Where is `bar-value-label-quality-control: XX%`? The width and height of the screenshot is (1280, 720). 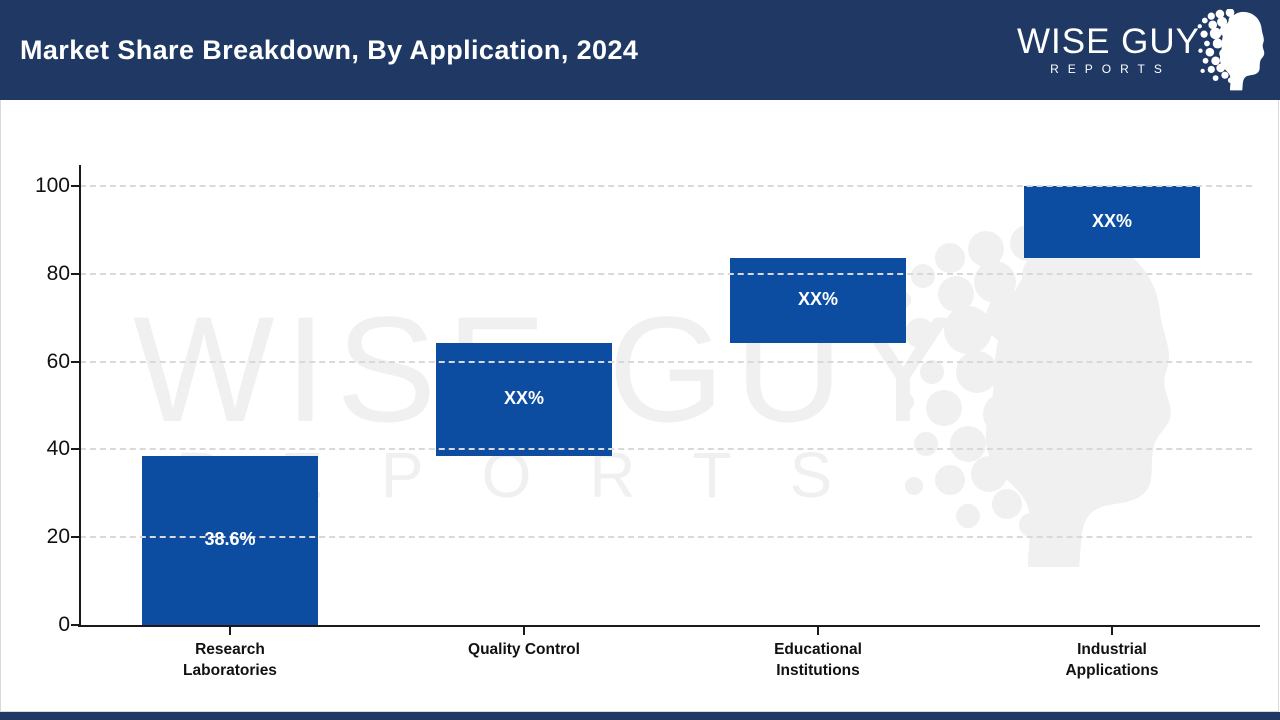
bar-value-label-quality-control: XX% is located at coordinates (524, 398).